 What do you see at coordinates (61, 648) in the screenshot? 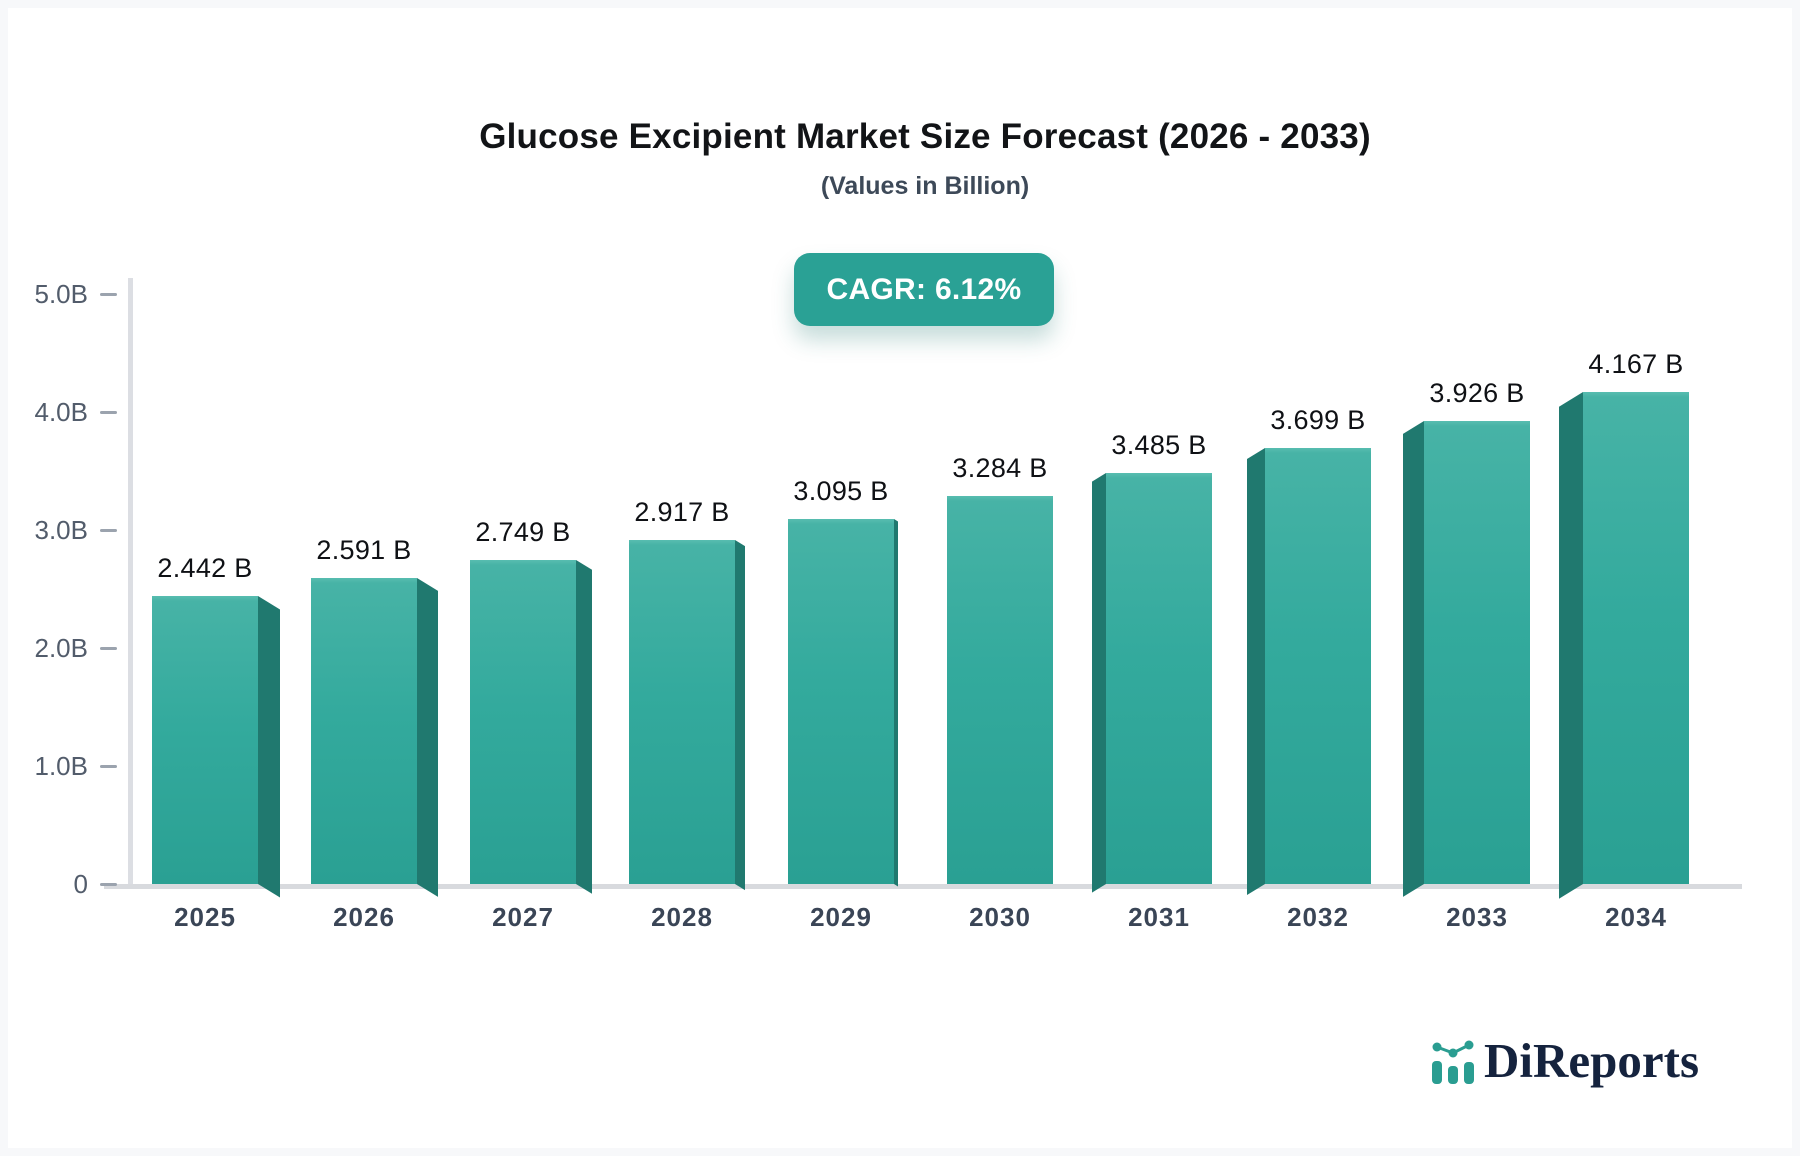
I see `y-axis-tick-label: 2.0B` at bounding box center [61, 648].